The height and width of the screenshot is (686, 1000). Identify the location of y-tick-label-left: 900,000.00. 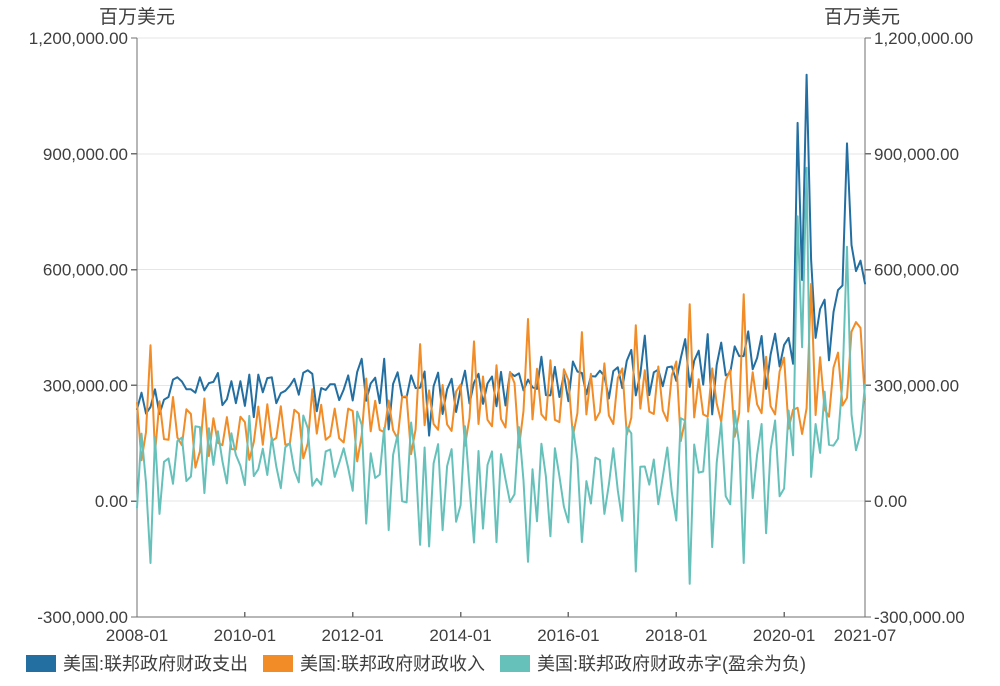
(85, 154).